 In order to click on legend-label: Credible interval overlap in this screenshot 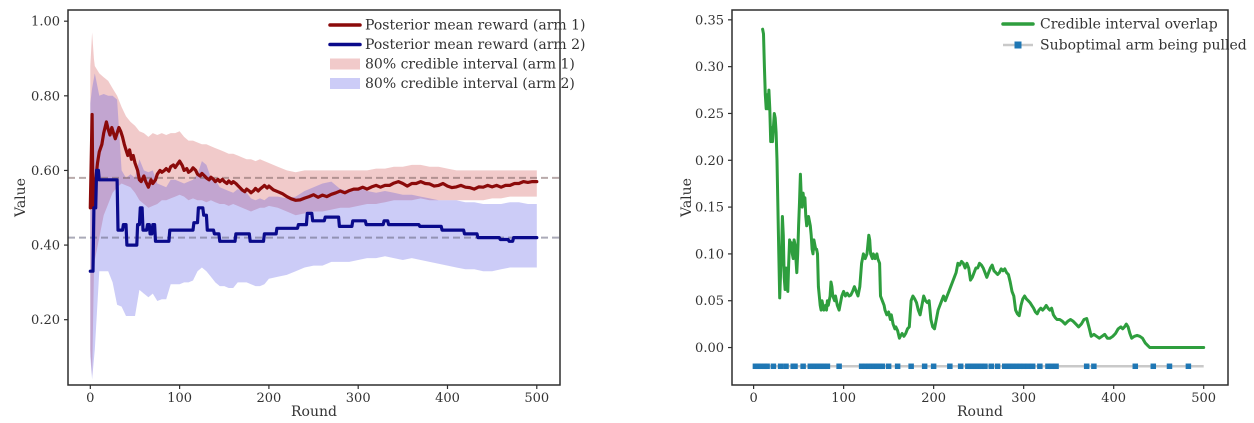, I will do `click(1129, 25)`.